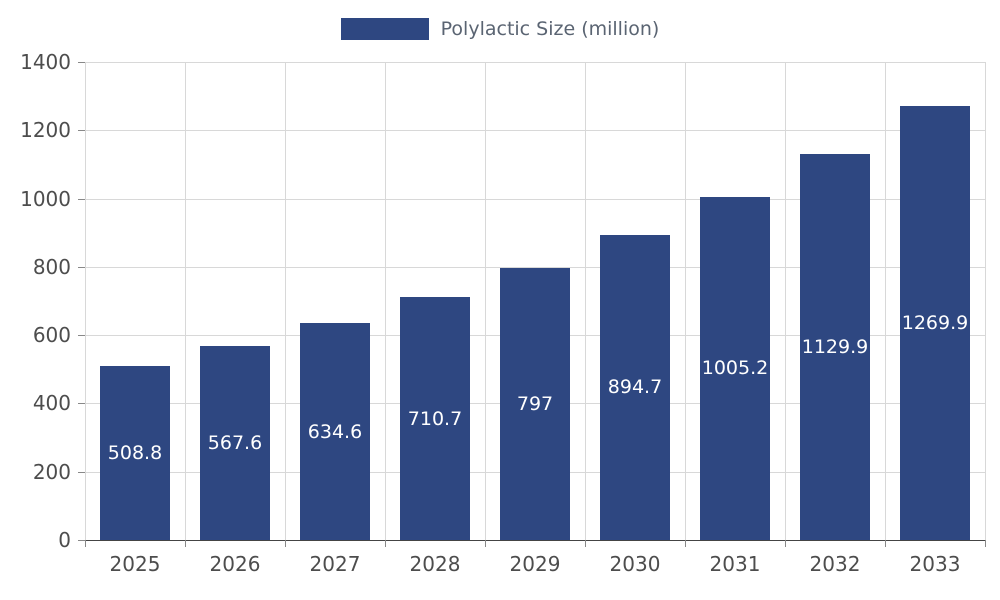 The width and height of the screenshot is (1000, 600). What do you see at coordinates (45, 198) in the screenshot?
I see `y-axis-label: 1000` at bounding box center [45, 198].